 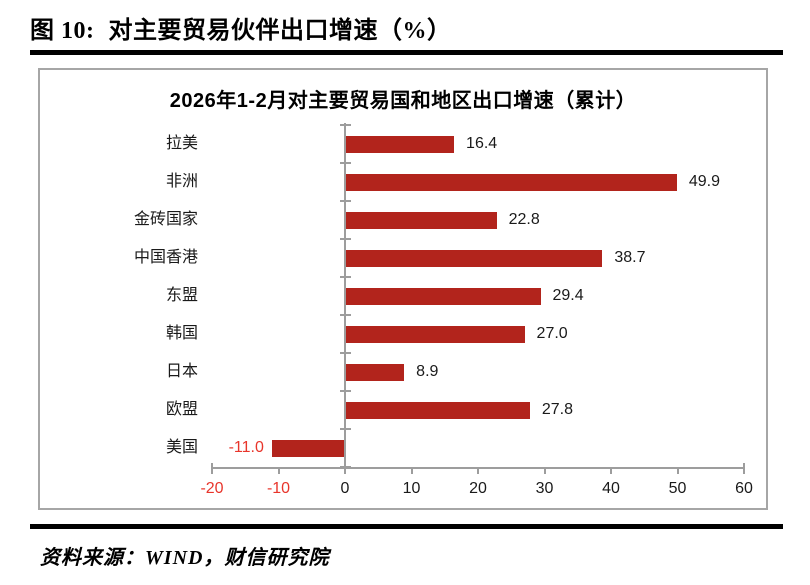 I want to click on x-axis-tick-label: 0, so click(x=345, y=488).